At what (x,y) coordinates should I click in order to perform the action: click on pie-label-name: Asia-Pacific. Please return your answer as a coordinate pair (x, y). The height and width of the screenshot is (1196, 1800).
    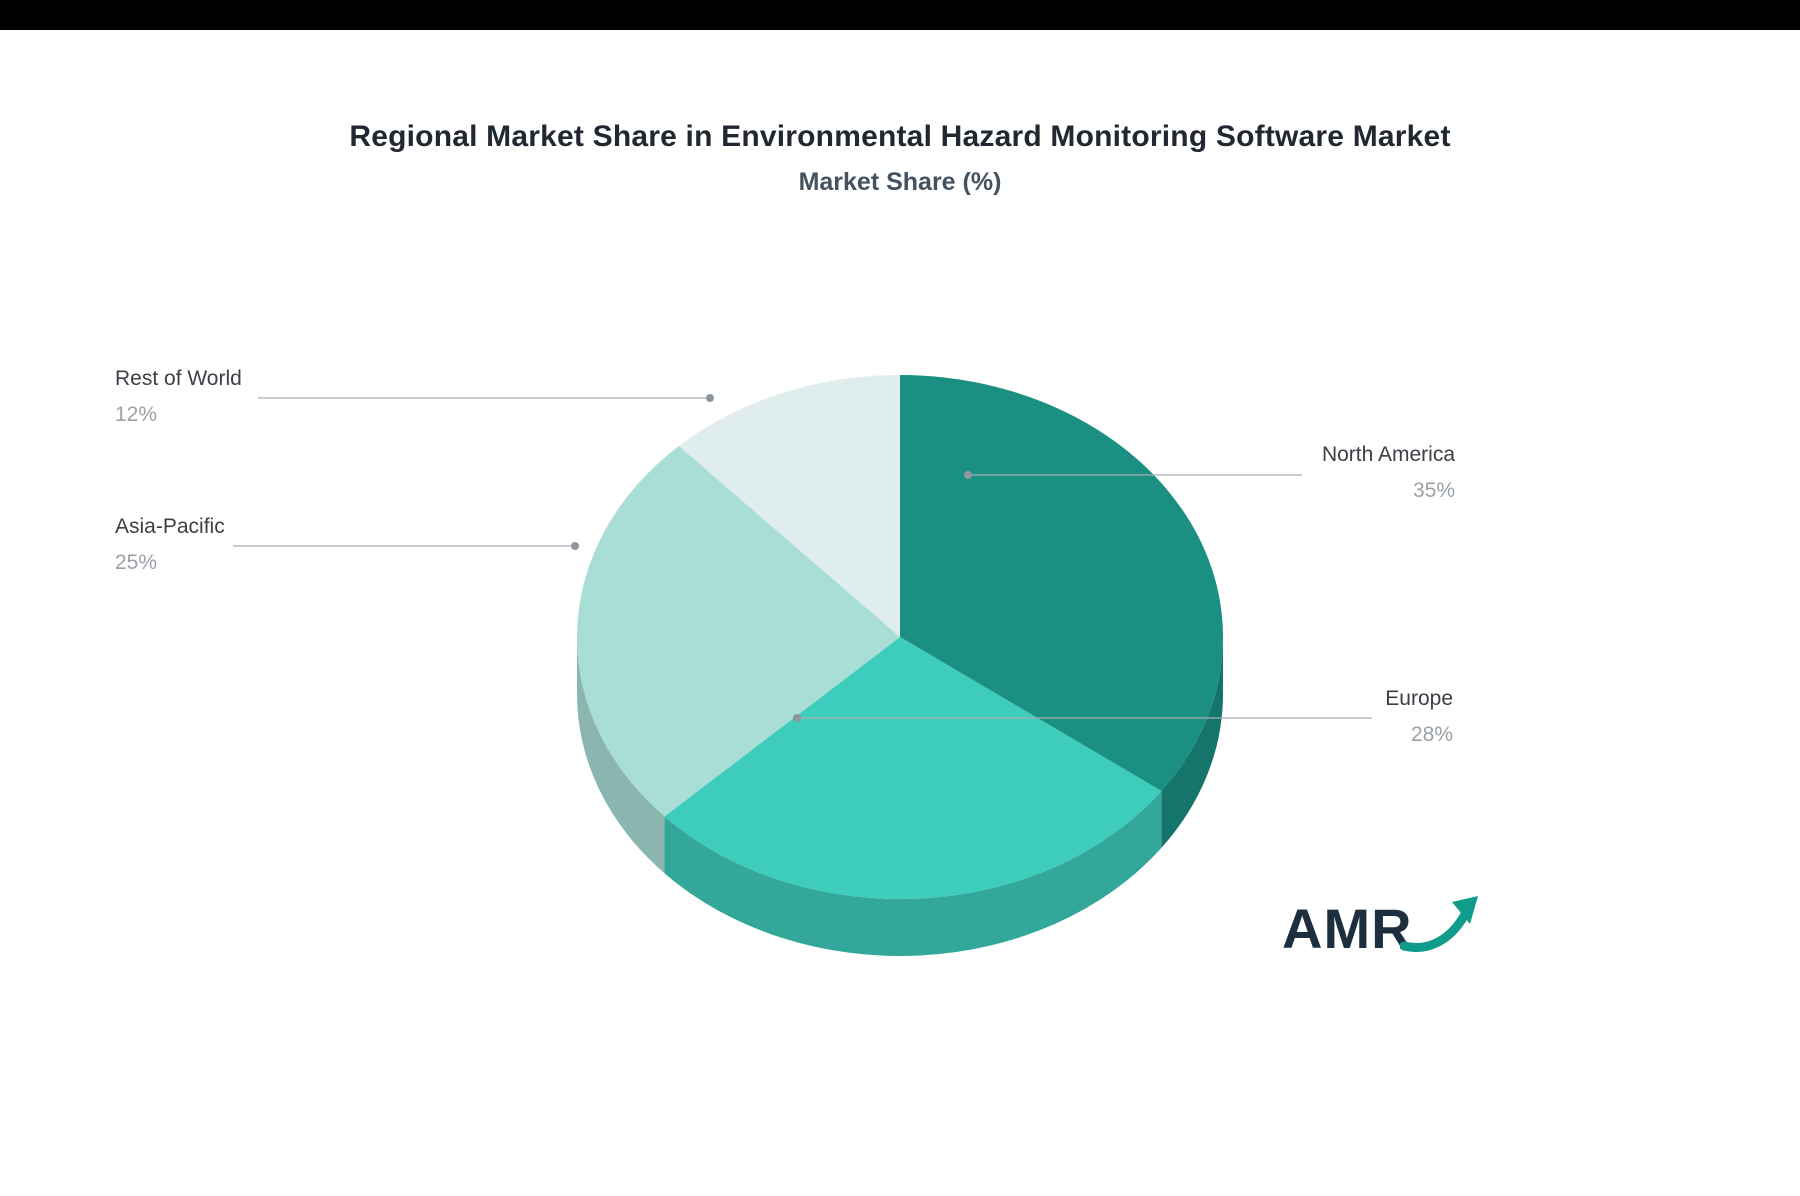
    Looking at the image, I should click on (170, 526).